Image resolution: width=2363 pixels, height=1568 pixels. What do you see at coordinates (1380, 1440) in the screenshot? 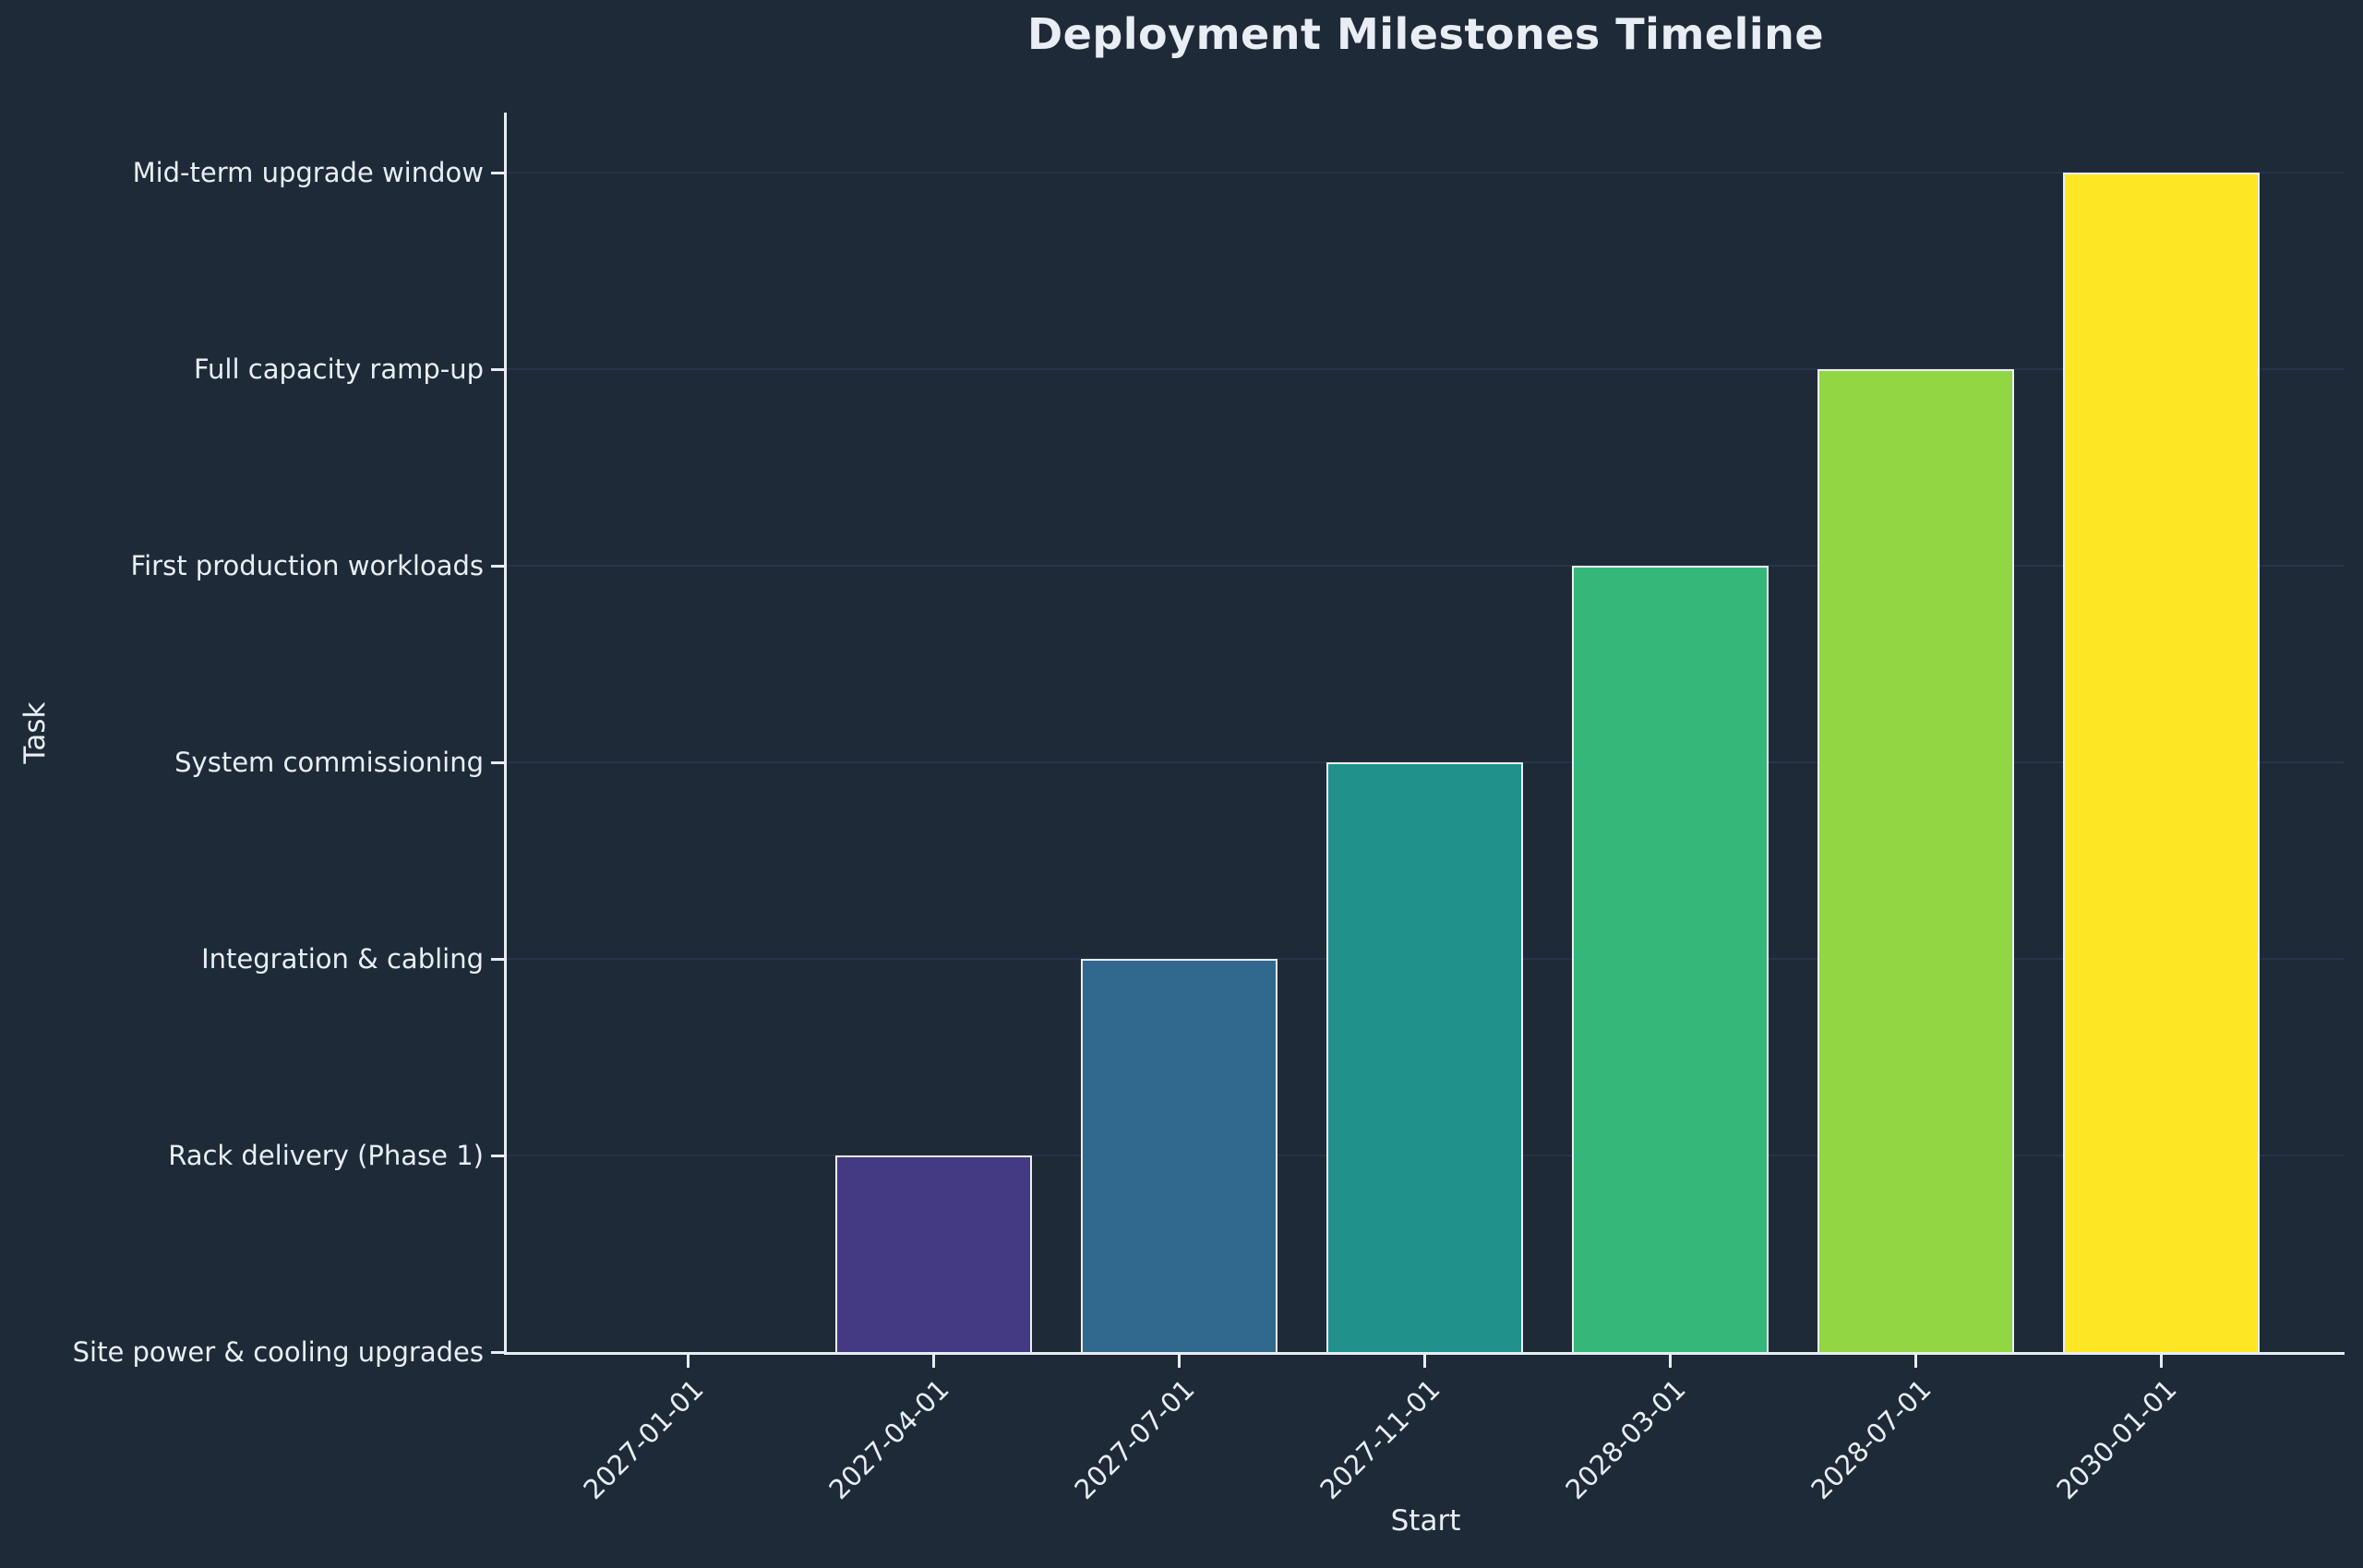
I see `x-tick-label: 2027-11-01` at bounding box center [1380, 1440].